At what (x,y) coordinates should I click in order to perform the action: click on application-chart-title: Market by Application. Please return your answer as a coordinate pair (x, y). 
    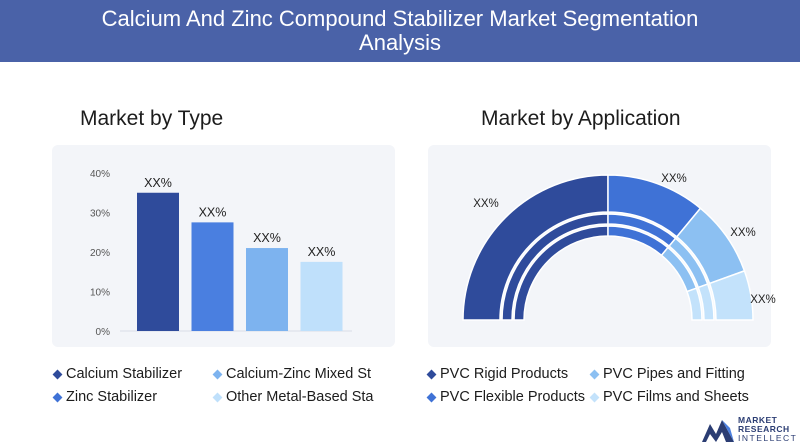
    Looking at the image, I should click on (581, 118).